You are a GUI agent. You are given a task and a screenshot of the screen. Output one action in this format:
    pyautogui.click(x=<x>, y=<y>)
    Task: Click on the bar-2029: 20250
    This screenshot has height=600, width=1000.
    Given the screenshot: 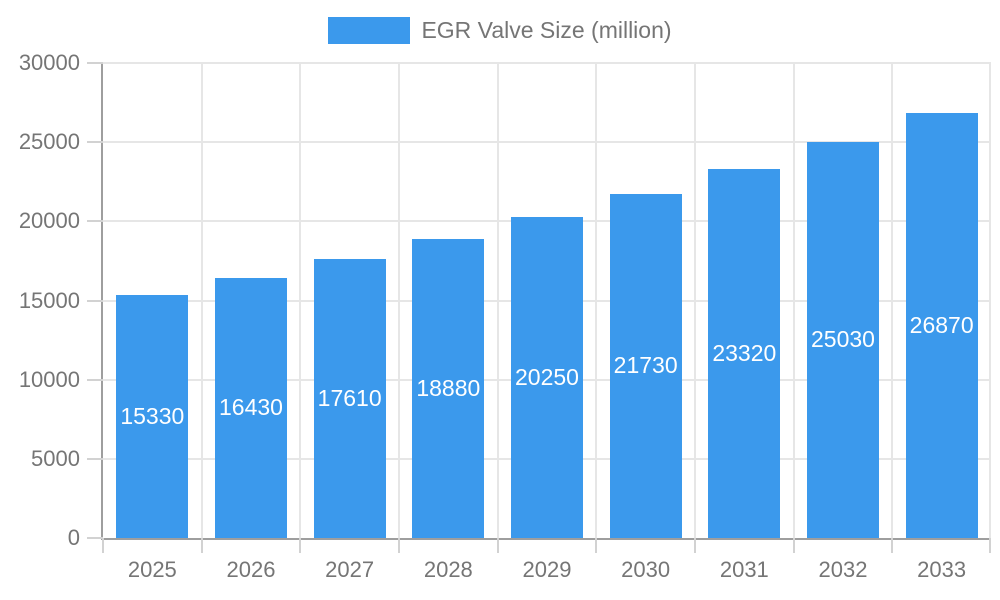 What is the action you would take?
    pyautogui.click(x=547, y=377)
    